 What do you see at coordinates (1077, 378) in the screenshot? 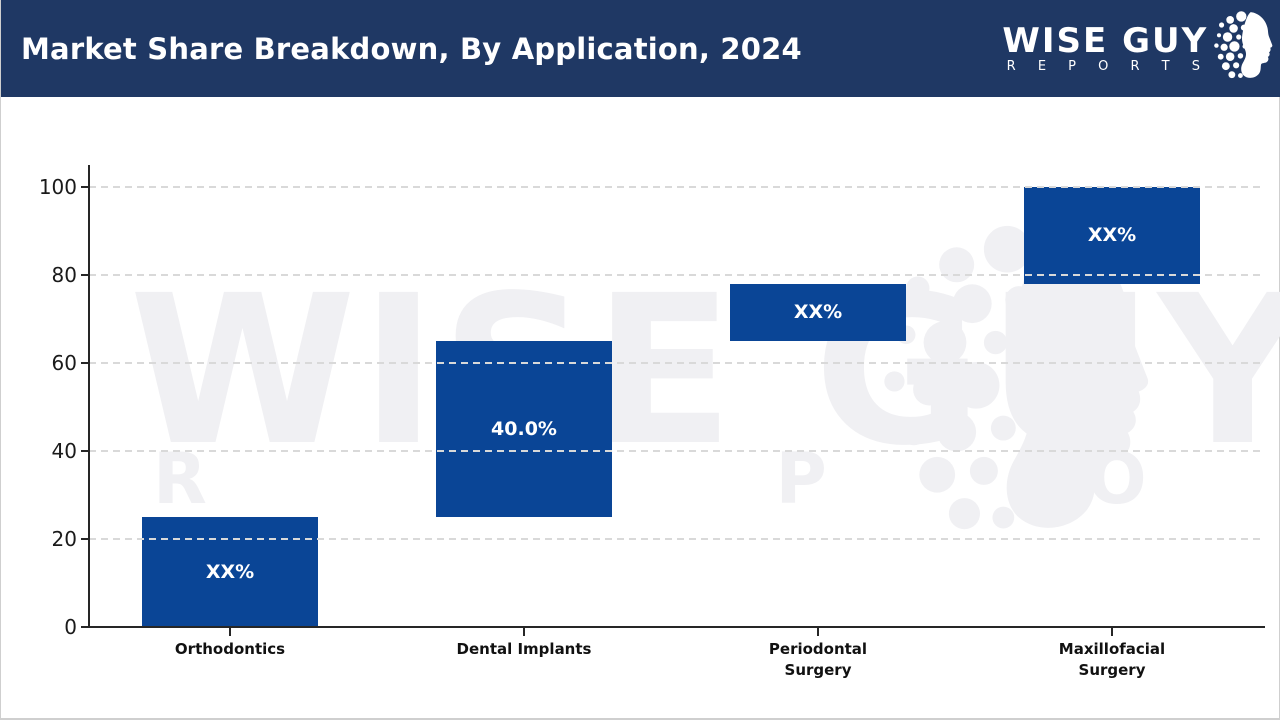
I see `face-profile` at bounding box center [1077, 378].